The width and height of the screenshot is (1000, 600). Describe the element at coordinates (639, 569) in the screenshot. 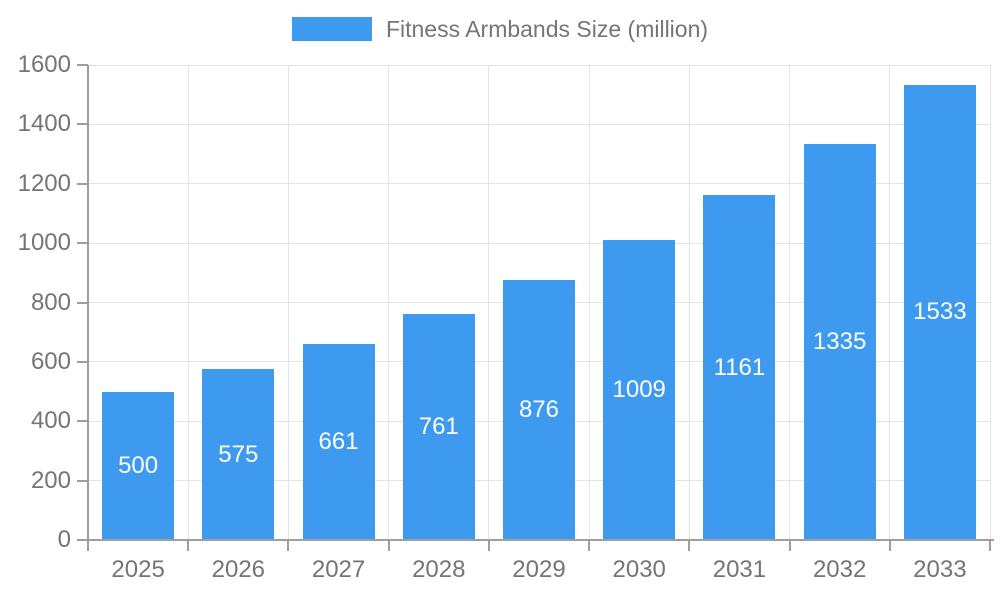

I see `x-axis-tick-label: 2030` at that location.